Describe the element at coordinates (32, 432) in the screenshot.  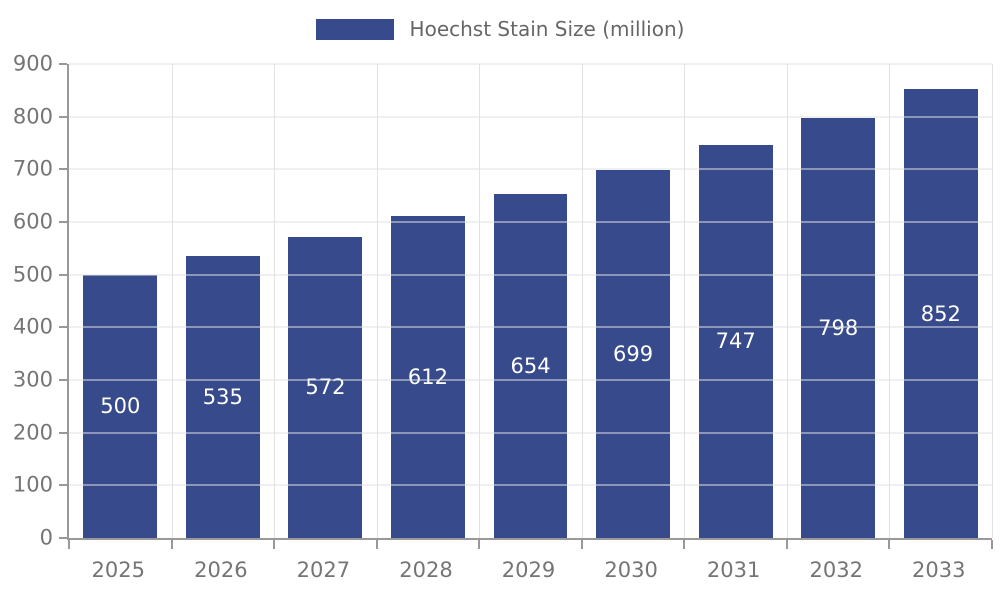
I see `y-tick-label: 200` at that location.